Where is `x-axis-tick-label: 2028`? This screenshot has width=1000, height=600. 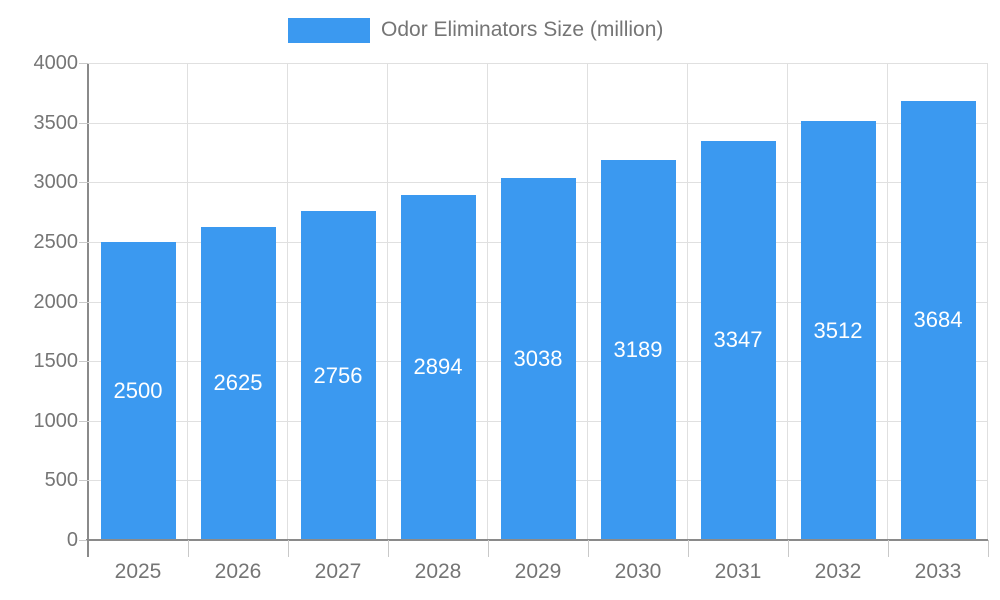
x-axis-tick-label: 2028 is located at coordinates (438, 571).